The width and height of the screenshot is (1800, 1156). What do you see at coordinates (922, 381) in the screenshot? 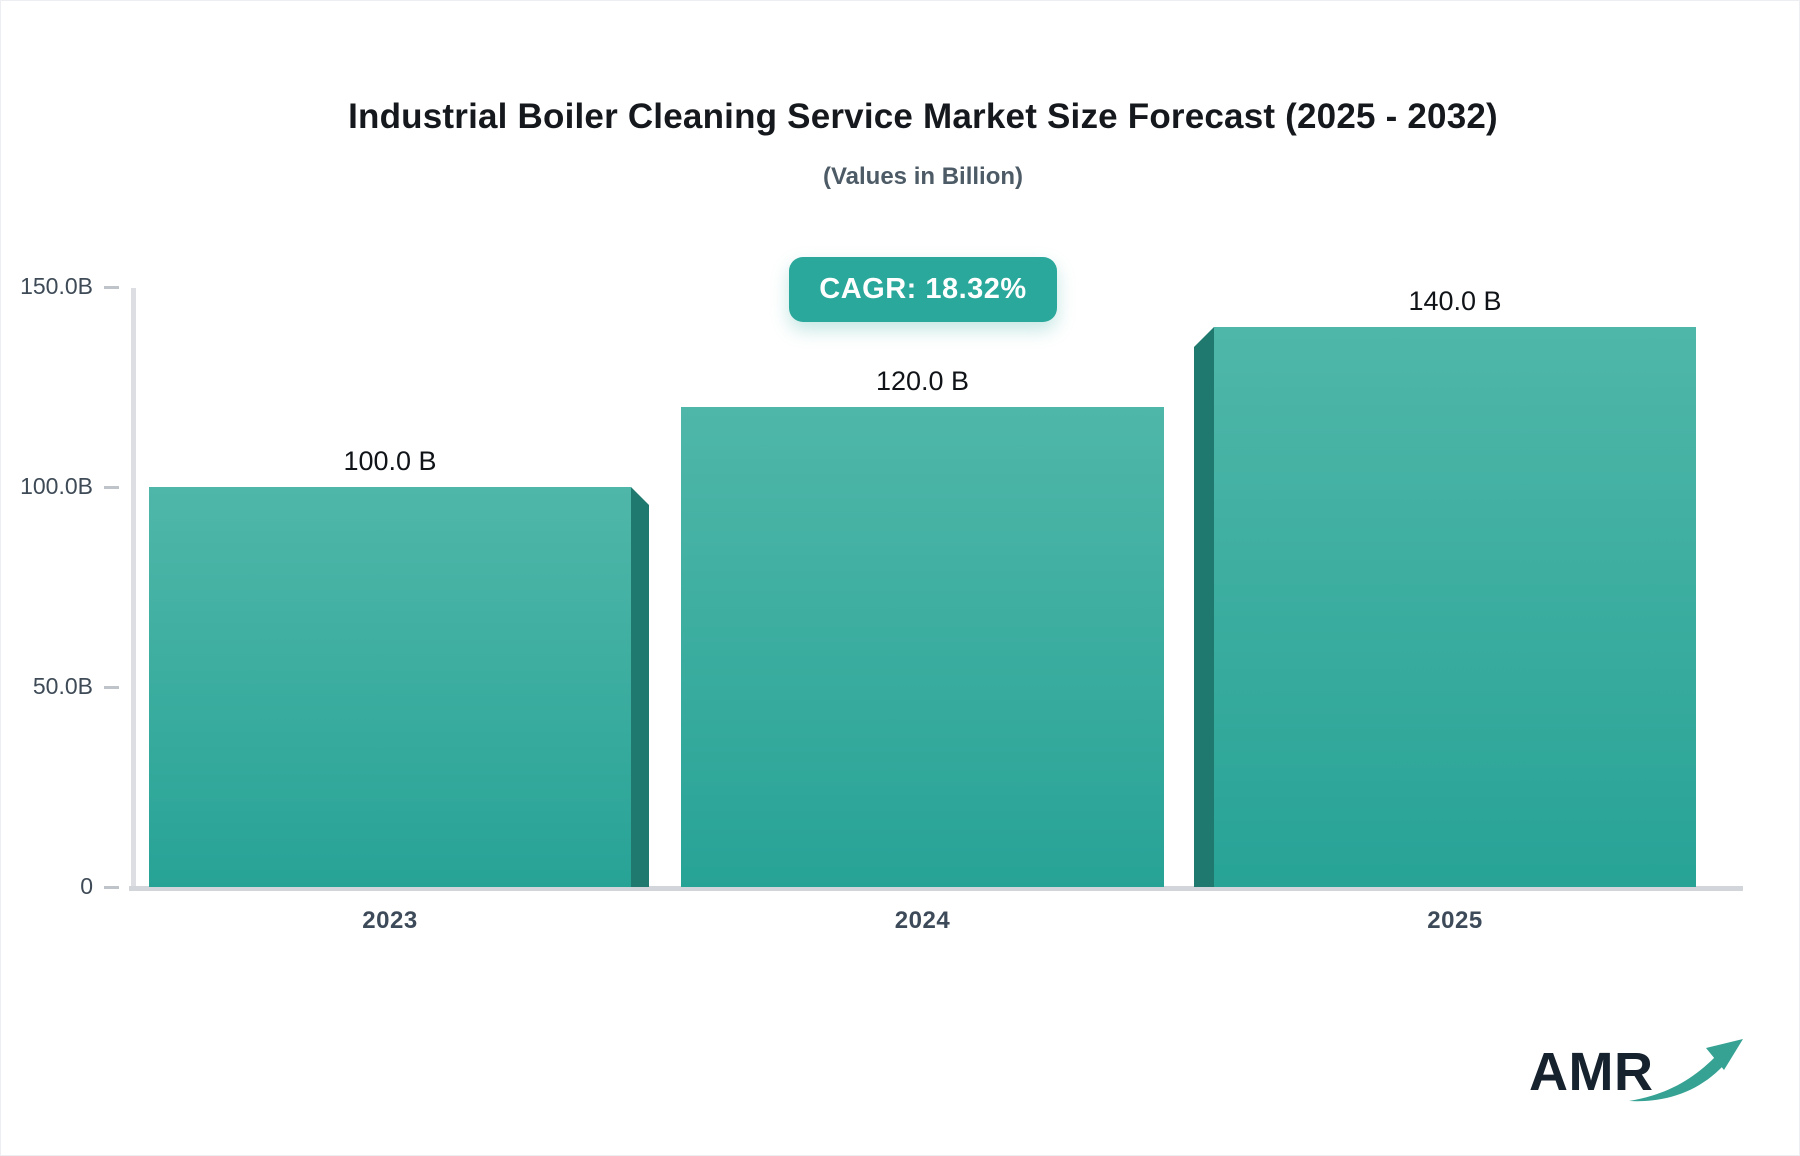
I see `bar-2024-value-label: 120.0 B` at bounding box center [922, 381].